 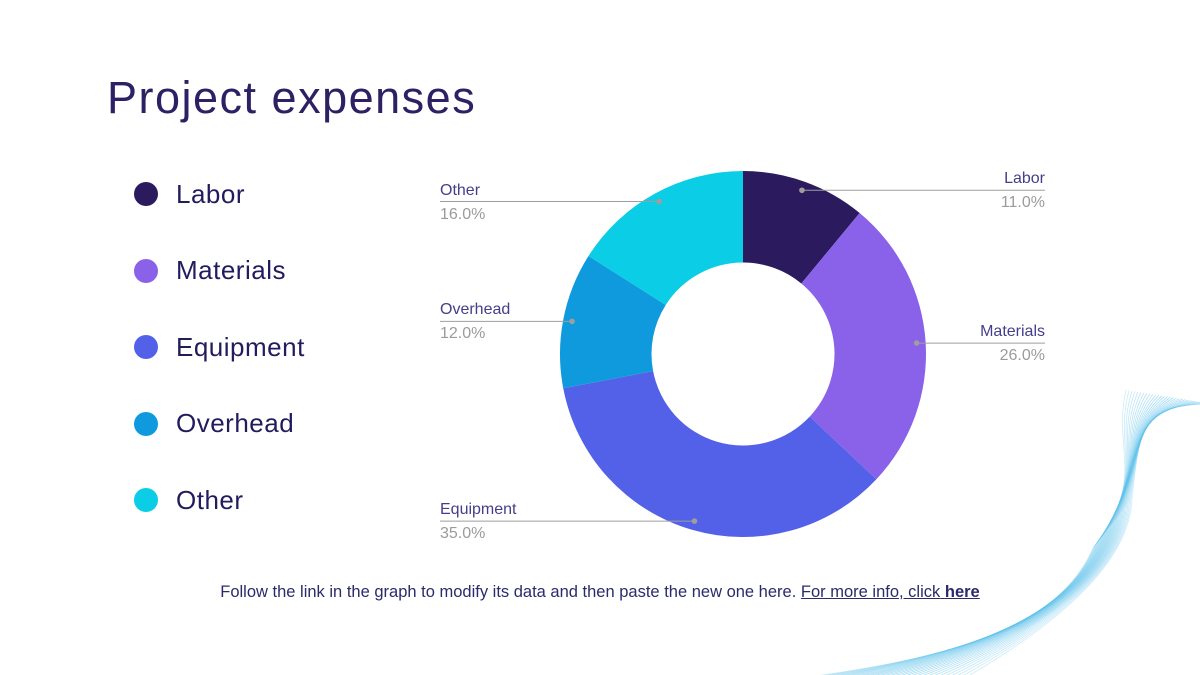 What do you see at coordinates (292, 97) in the screenshot?
I see `page-title: Project expenses` at bounding box center [292, 97].